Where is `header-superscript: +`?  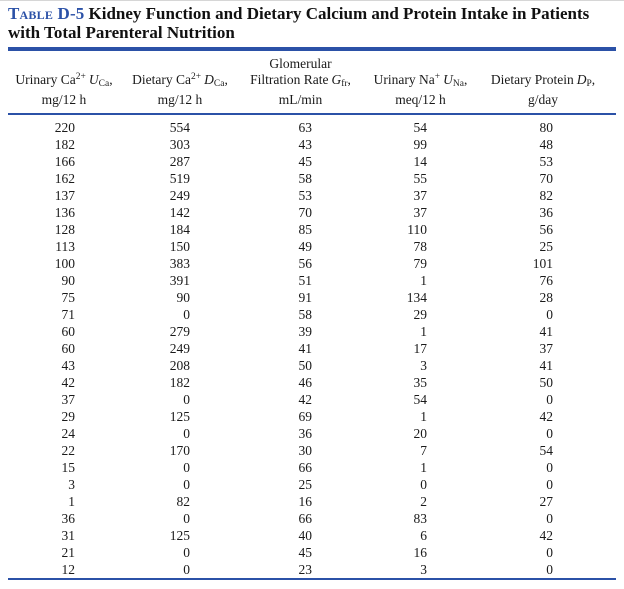
header-superscript: + is located at coordinates (437, 76).